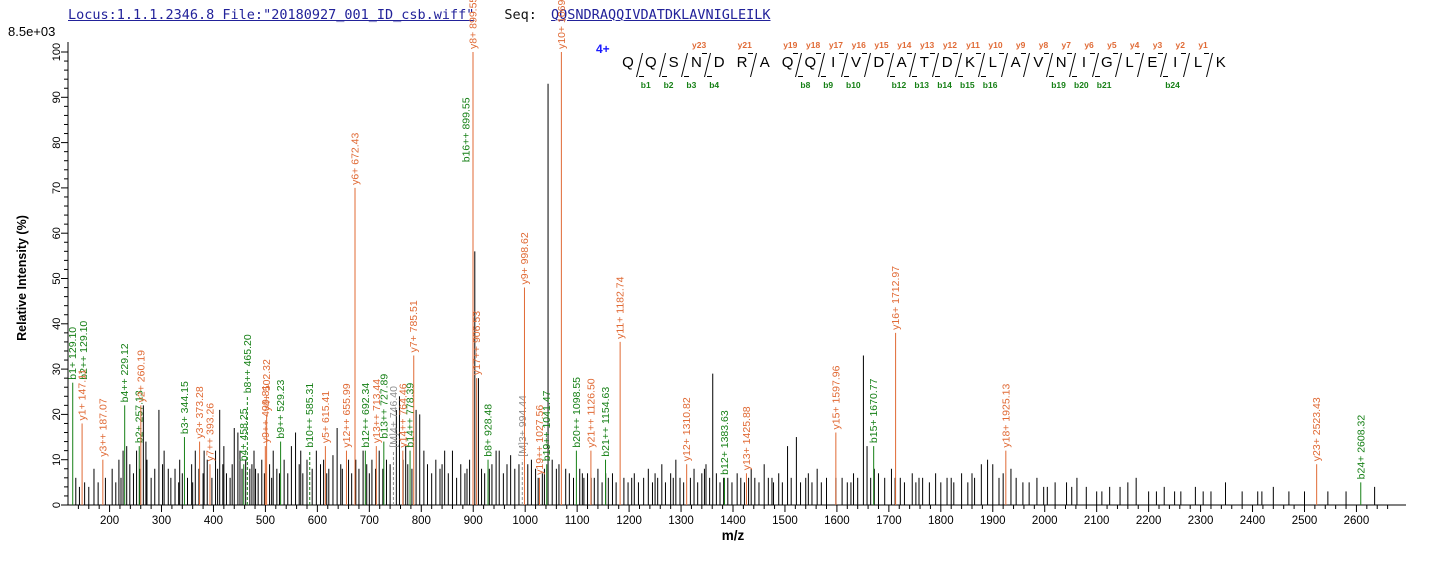  What do you see at coordinates (474, 24) in the screenshot?
I see `peak-label: y8+ 899.55` at bounding box center [474, 24].